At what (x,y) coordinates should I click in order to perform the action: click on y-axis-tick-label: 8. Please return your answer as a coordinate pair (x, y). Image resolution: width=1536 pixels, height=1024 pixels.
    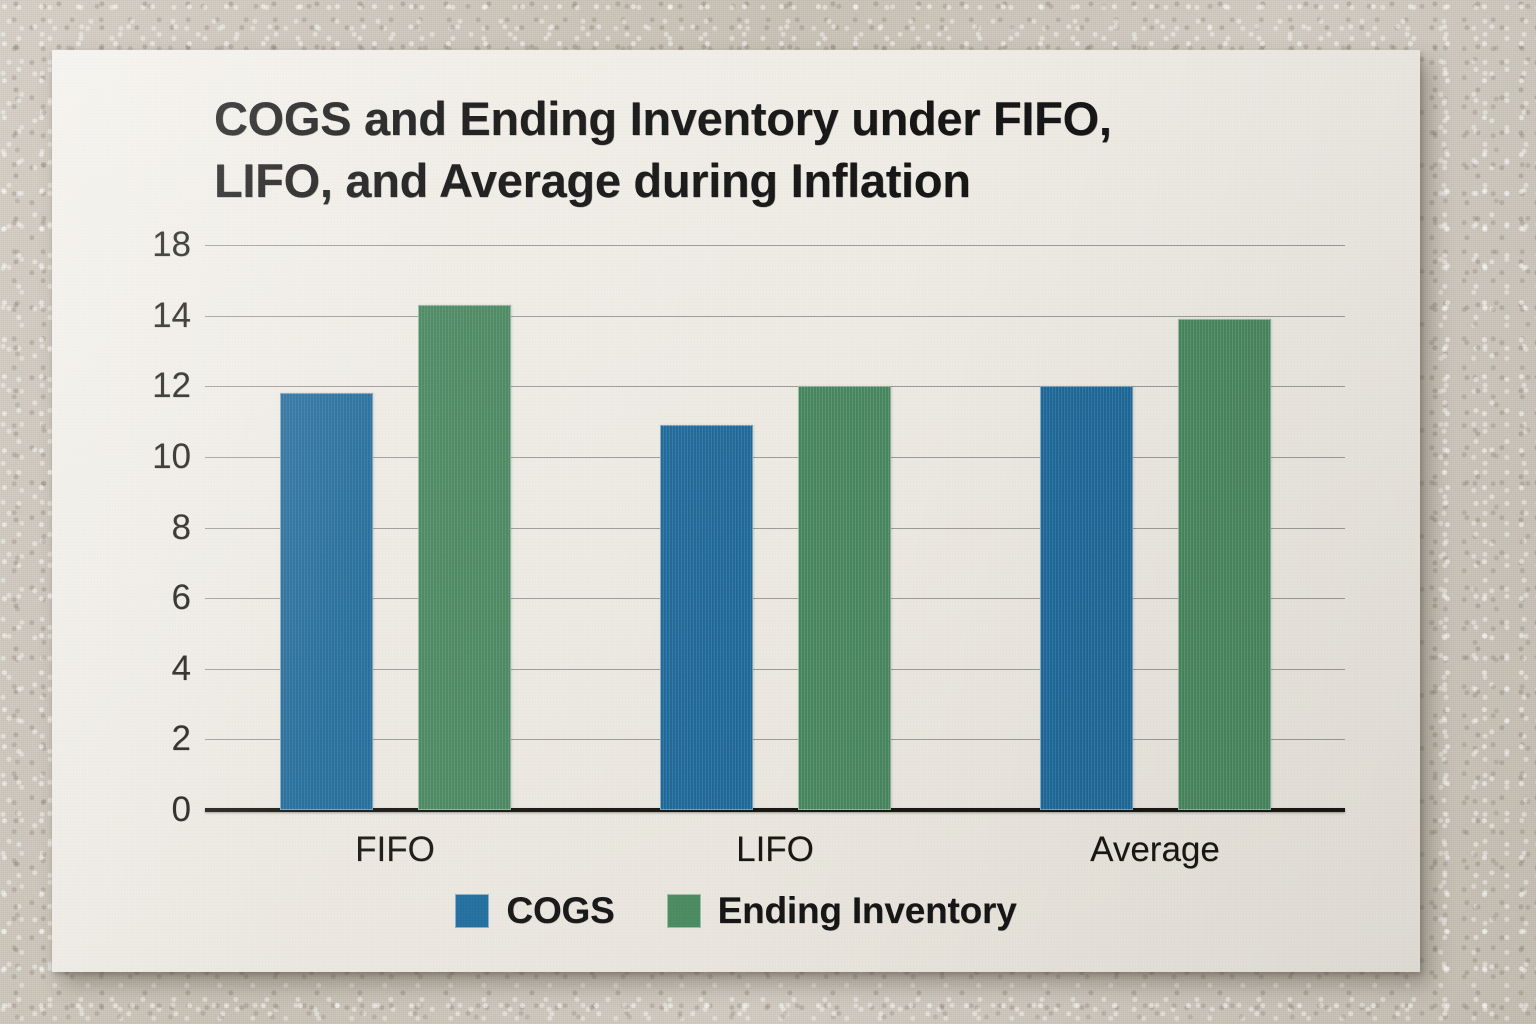
    Looking at the image, I should click on (181, 527).